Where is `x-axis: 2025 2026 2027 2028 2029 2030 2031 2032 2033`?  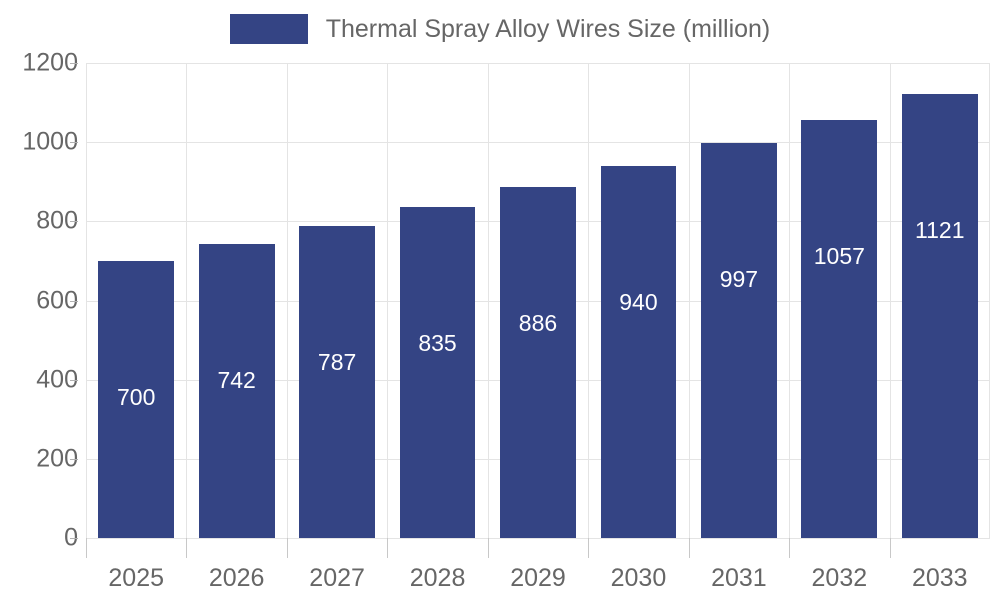 x-axis: 2025 2026 2027 2028 2029 2030 2031 2032 2033 is located at coordinates (538, 569).